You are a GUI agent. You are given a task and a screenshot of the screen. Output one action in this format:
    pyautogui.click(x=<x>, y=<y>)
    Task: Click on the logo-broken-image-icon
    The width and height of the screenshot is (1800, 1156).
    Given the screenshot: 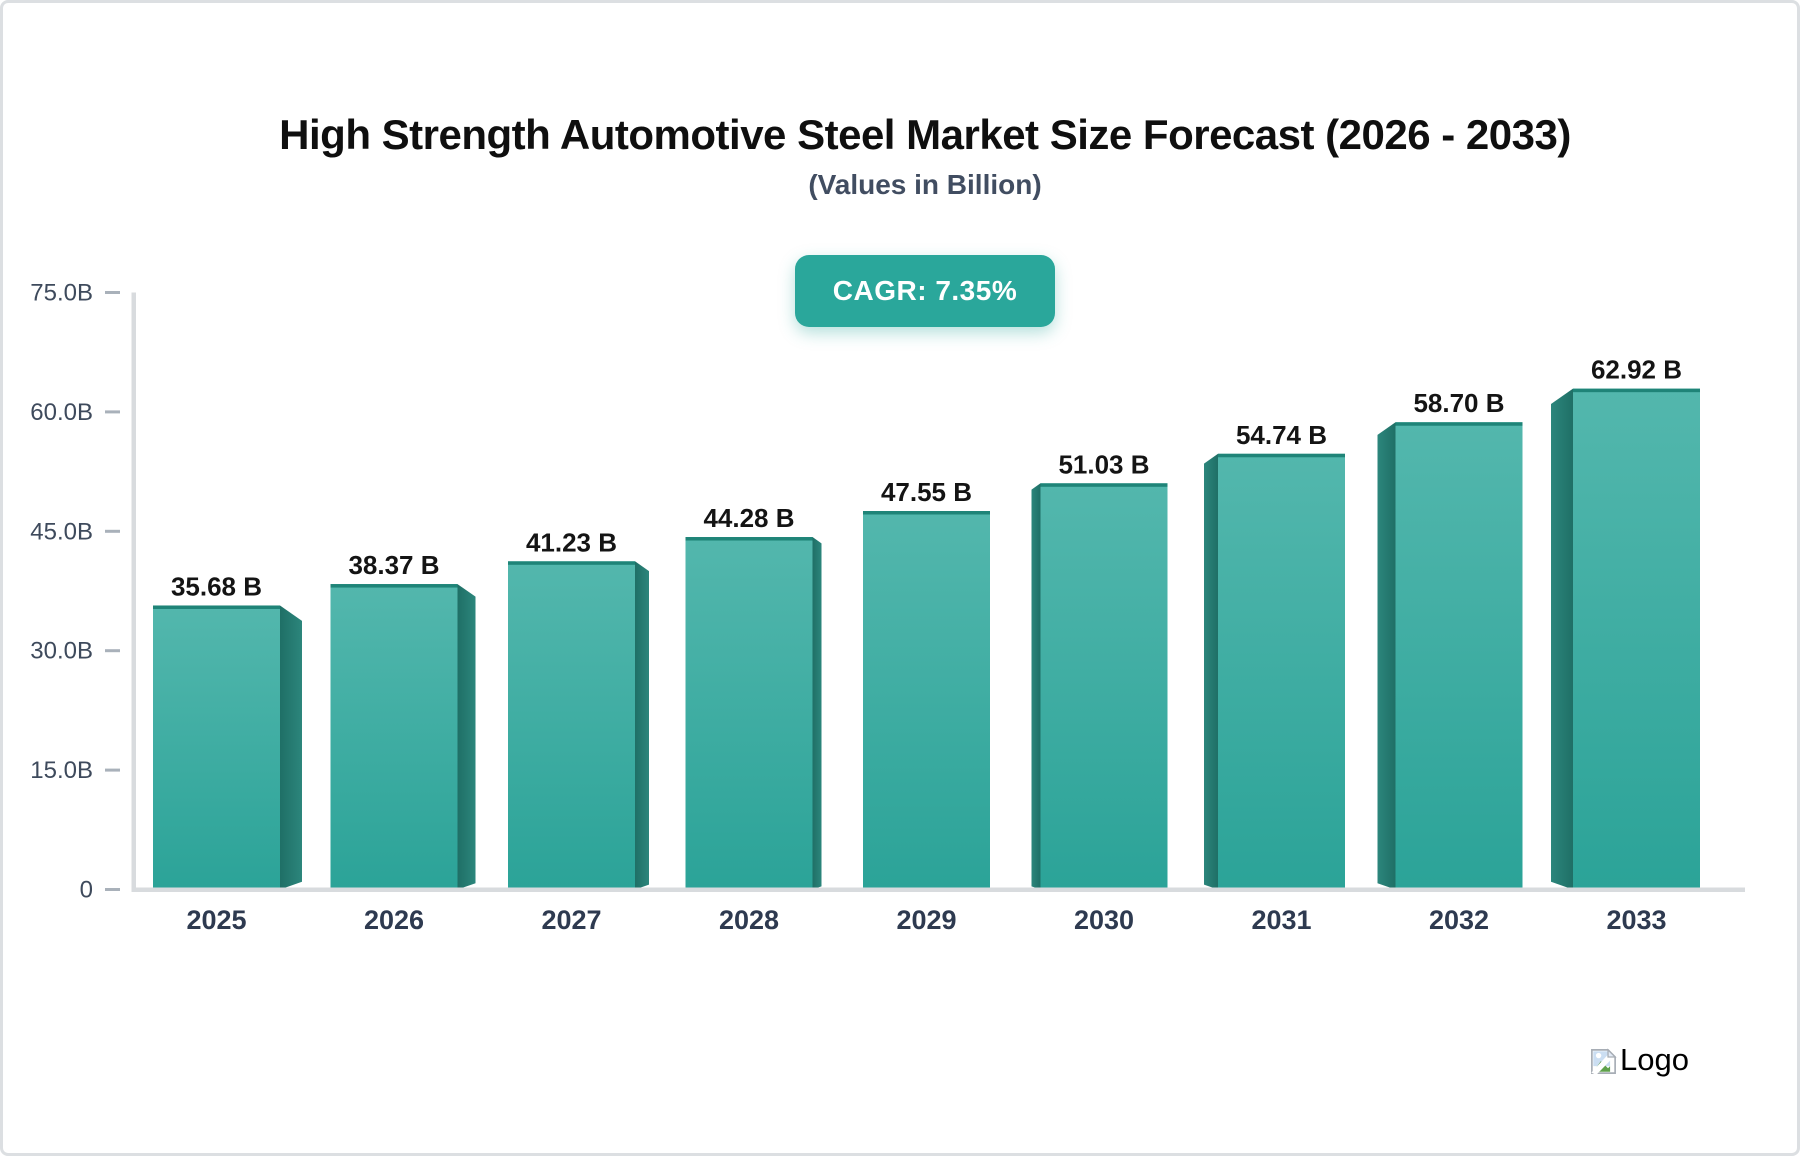 What is the action you would take?
    pyautogui.click(x=1604, y=1061)
    